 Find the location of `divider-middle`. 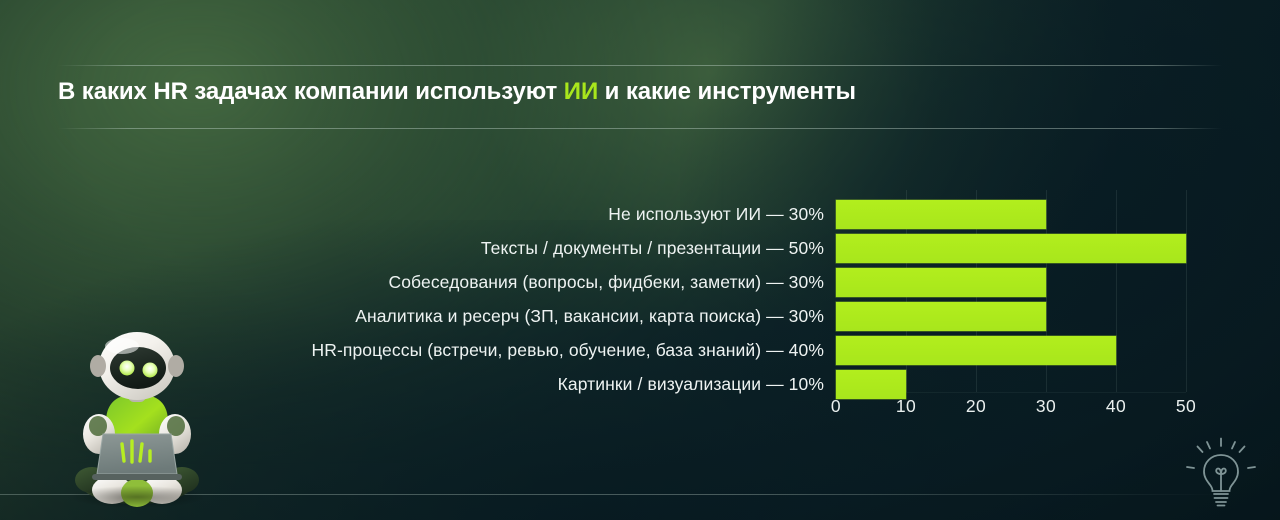

divider-middle is located at coordinates (640, 128).